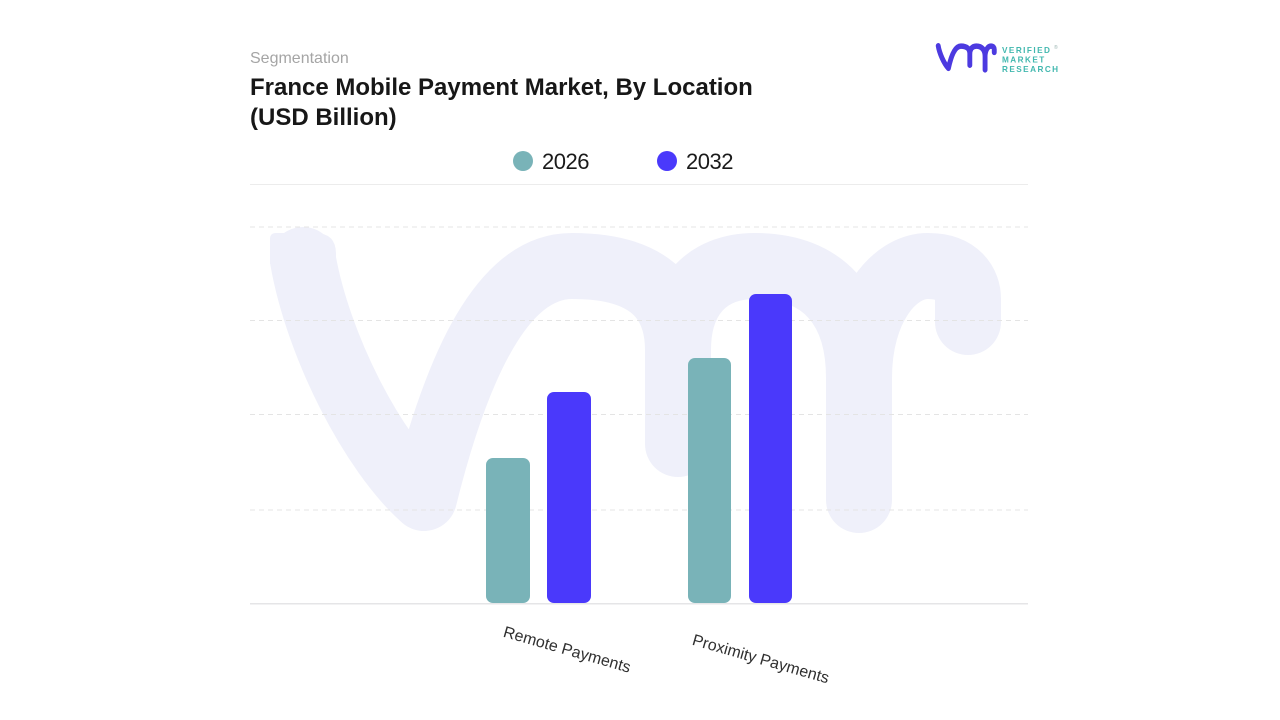  I want to click on svg-text: RESEARCH, so click(1031, 69).